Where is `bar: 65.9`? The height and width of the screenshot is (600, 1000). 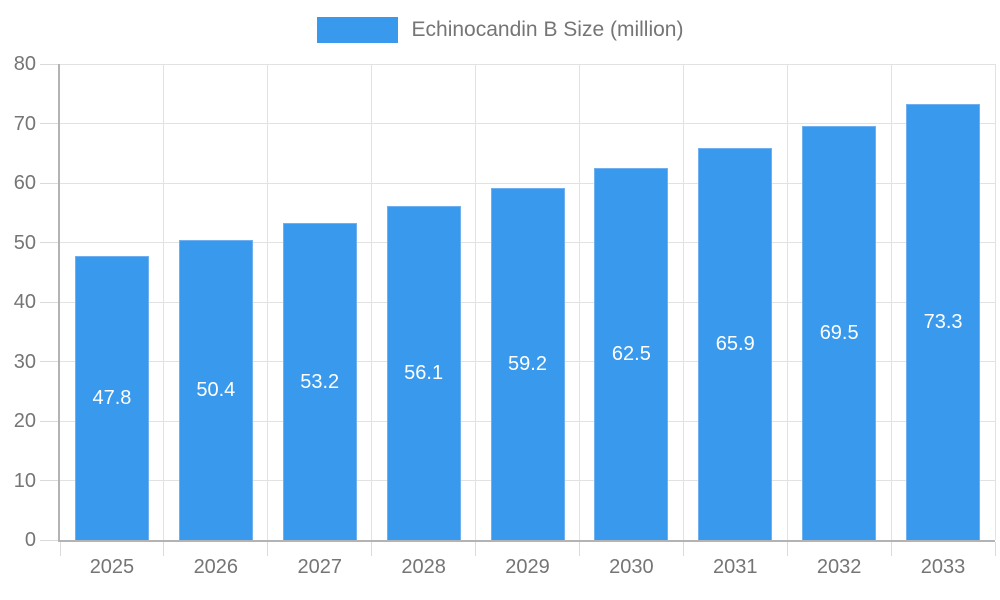
bar: 65.9 is located at coordinates (735, 343).